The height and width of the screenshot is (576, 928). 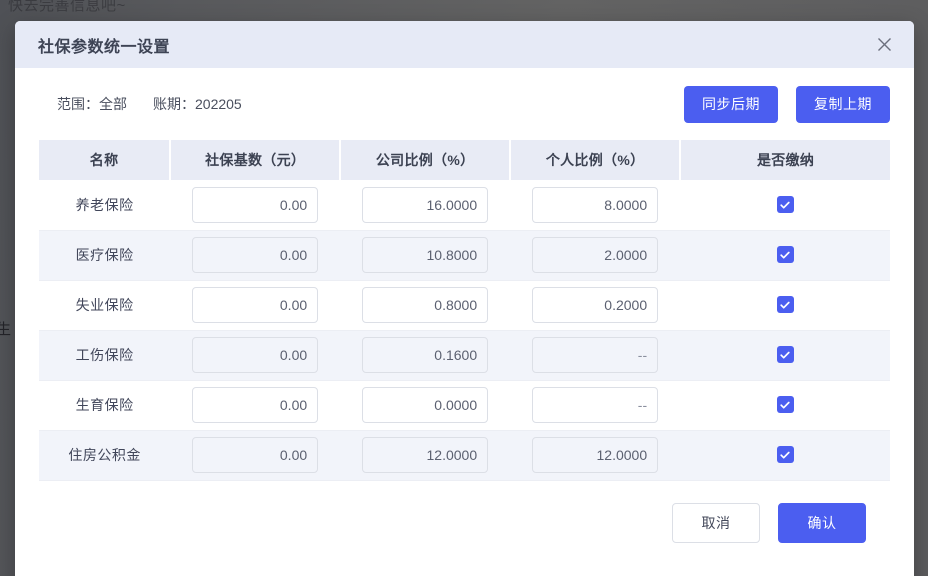 I want to click on period-label: 账期：202205, so click(x=197, y=104).